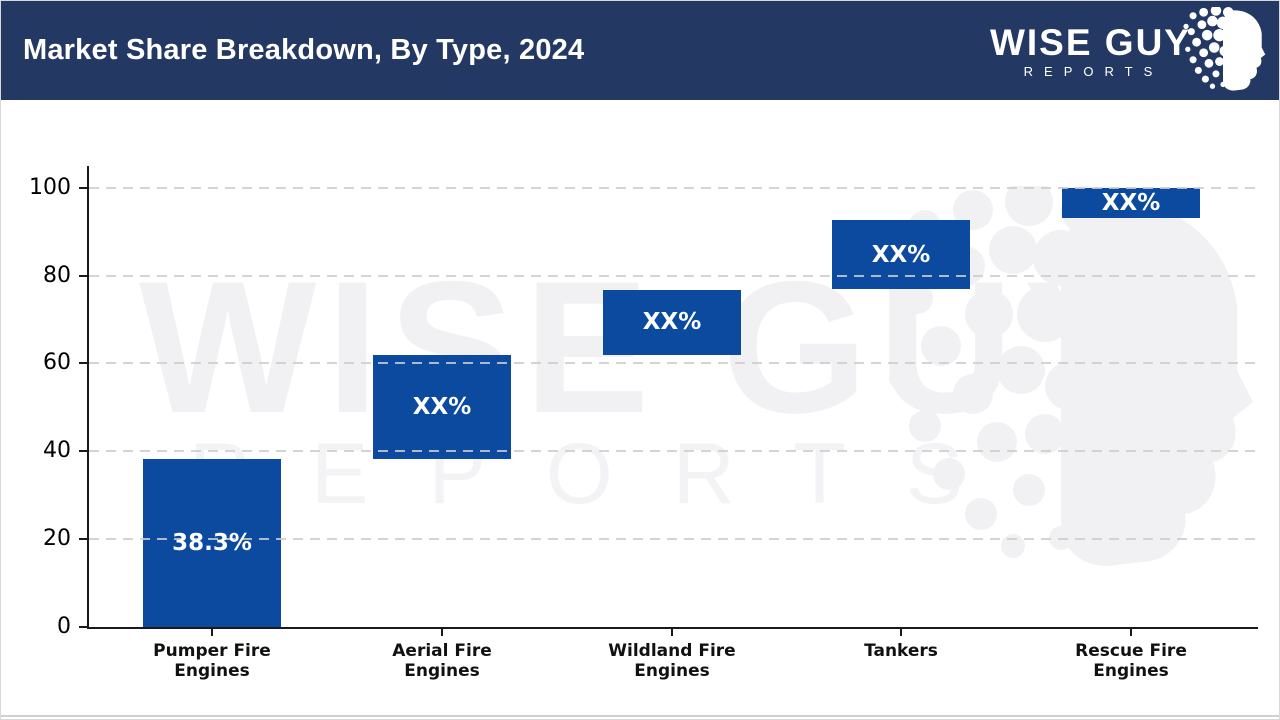  I want to click on bar-label-tankers: XX%, so click(901, 254).